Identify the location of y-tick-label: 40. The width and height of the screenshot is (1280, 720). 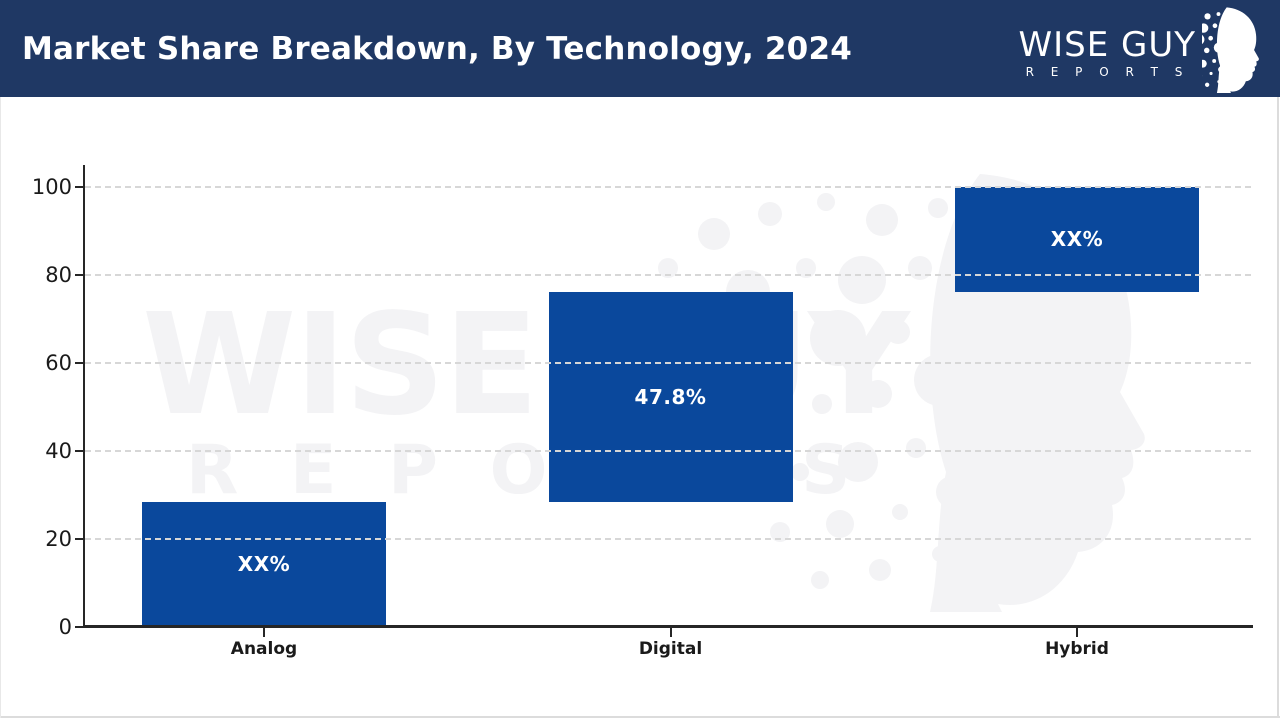
(58, 450).